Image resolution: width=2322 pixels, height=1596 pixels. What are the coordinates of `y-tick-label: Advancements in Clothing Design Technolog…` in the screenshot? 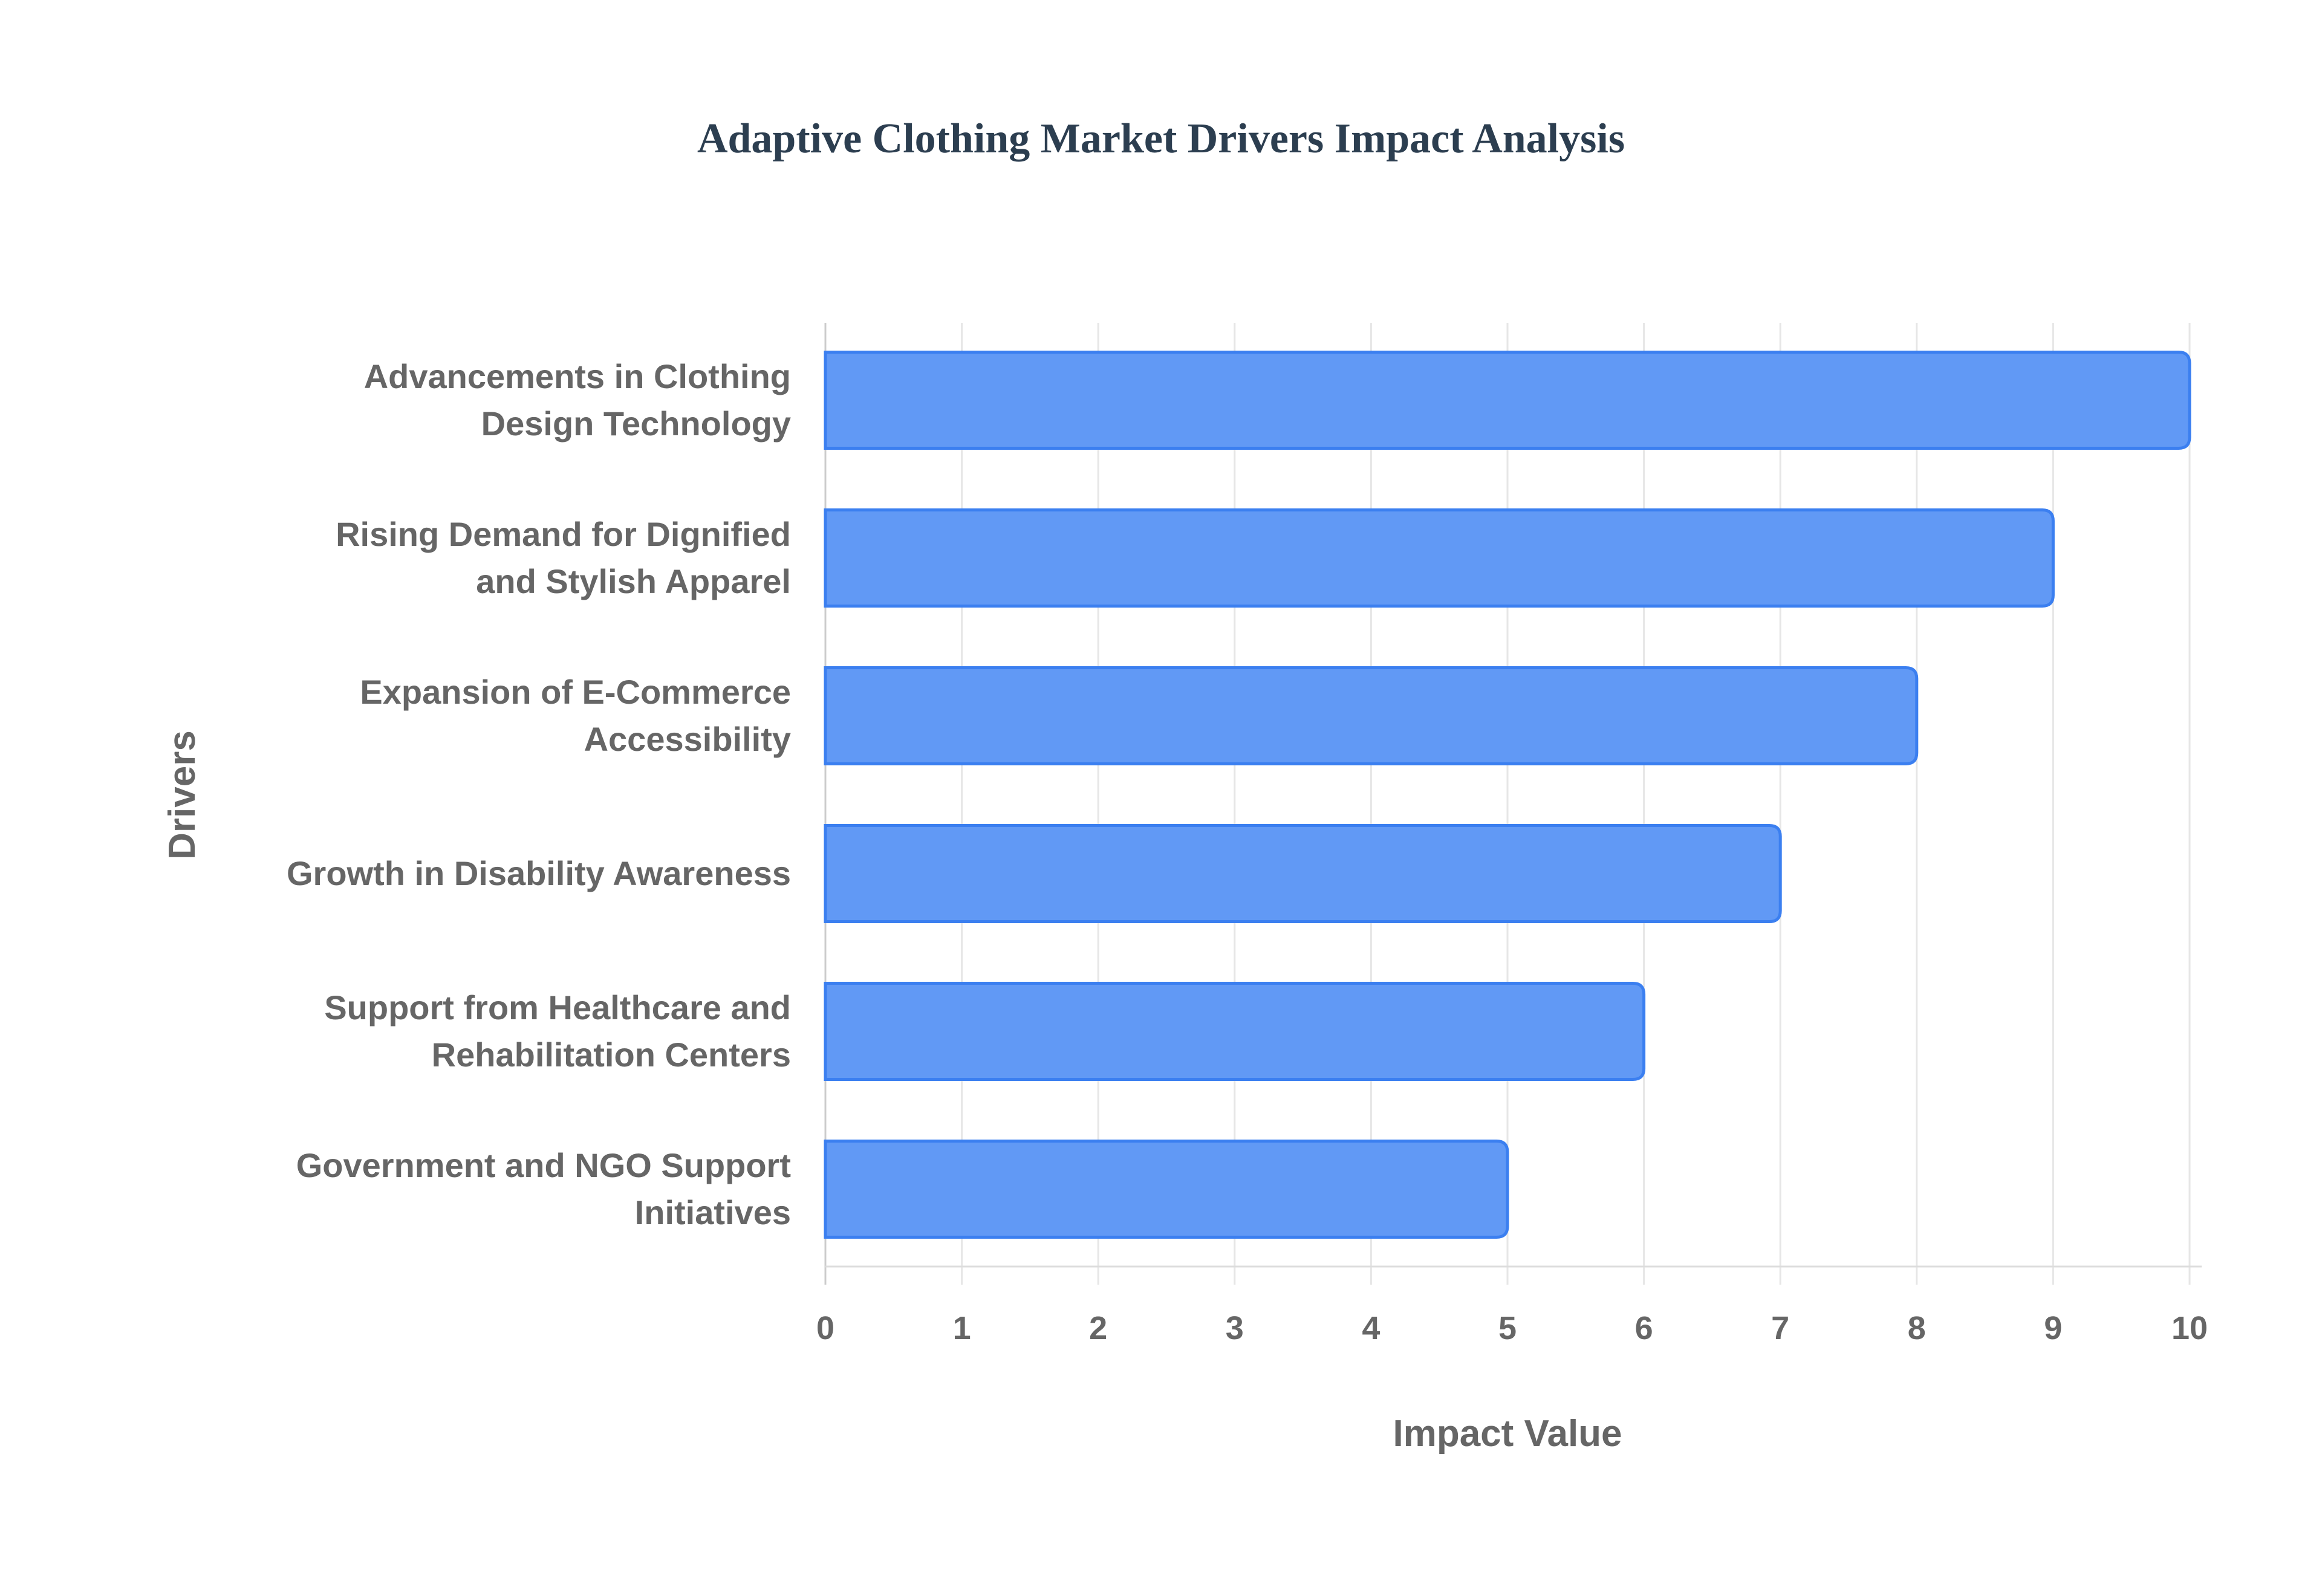 It's located at (577, 400).